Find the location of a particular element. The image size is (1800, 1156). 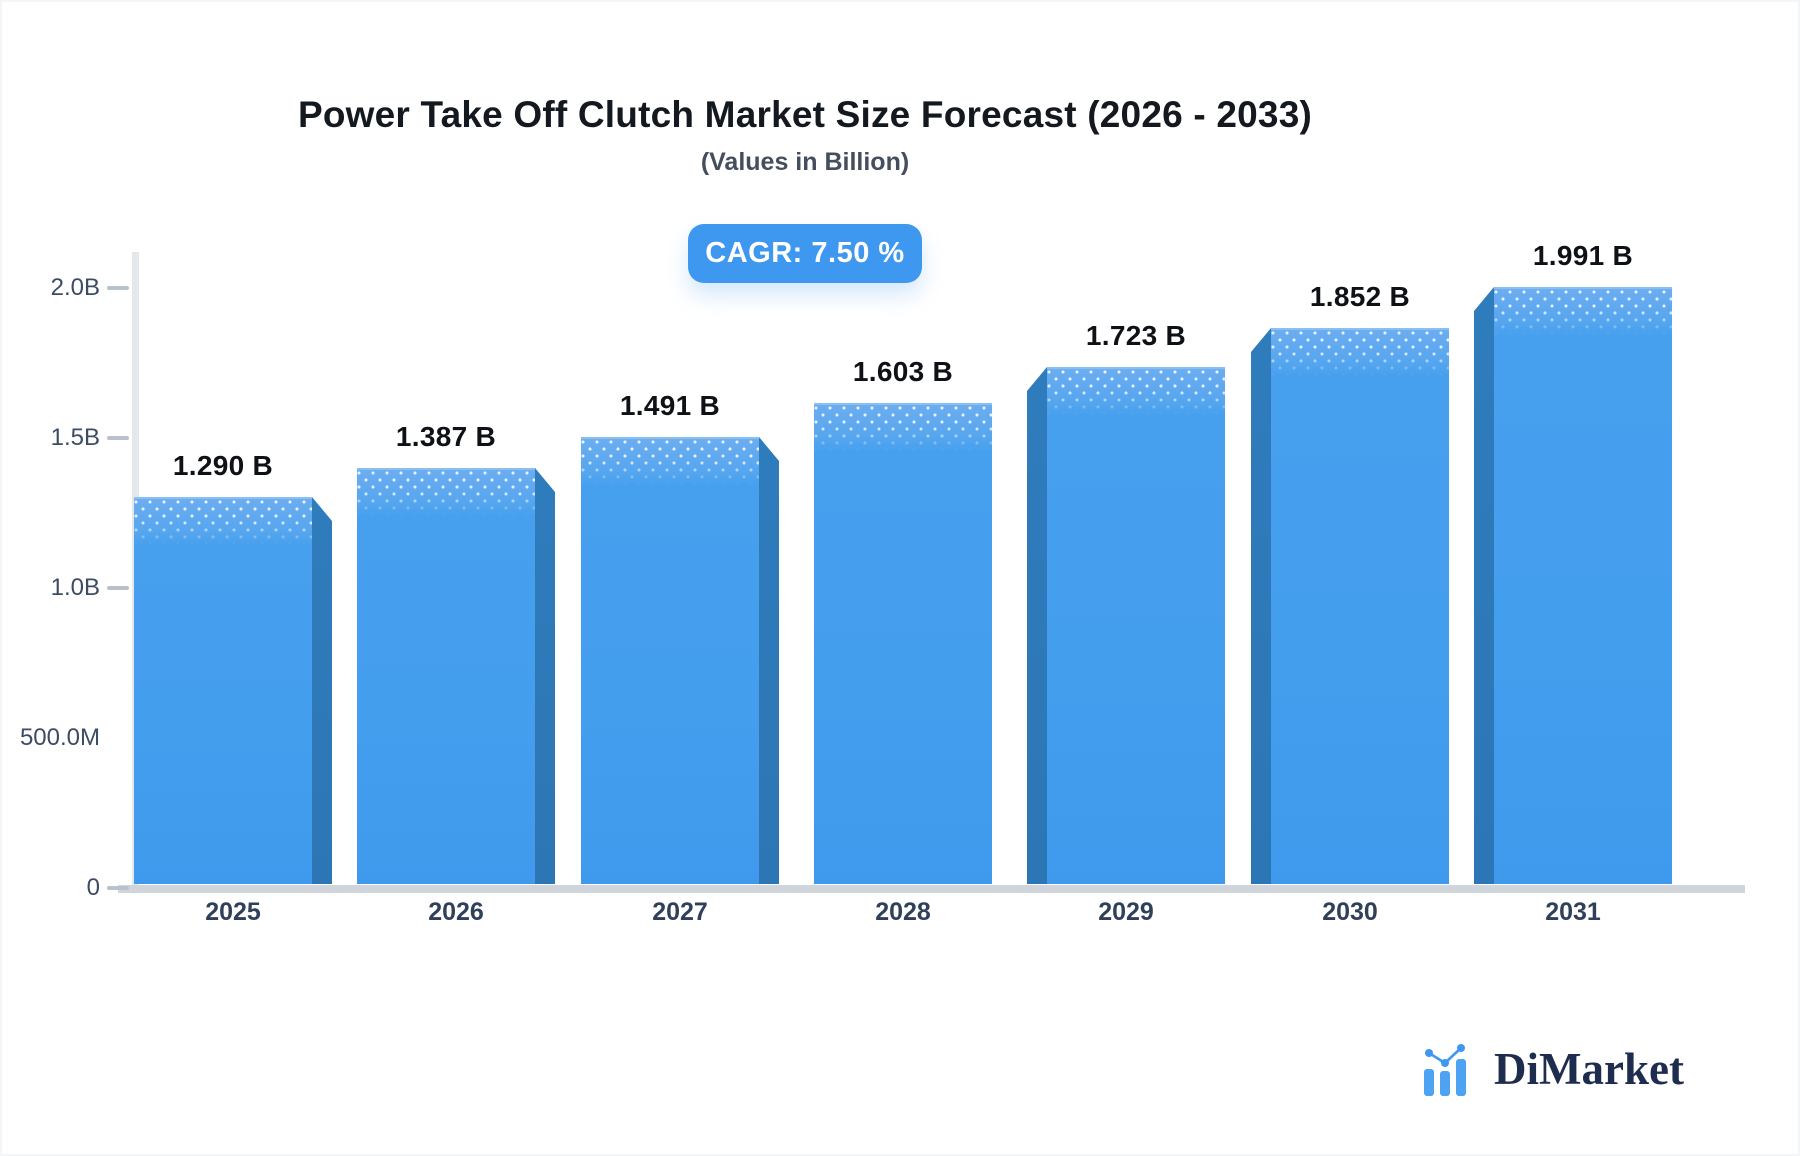

bar-value-label: 1.991 B is located at coordinates (1583, 255).